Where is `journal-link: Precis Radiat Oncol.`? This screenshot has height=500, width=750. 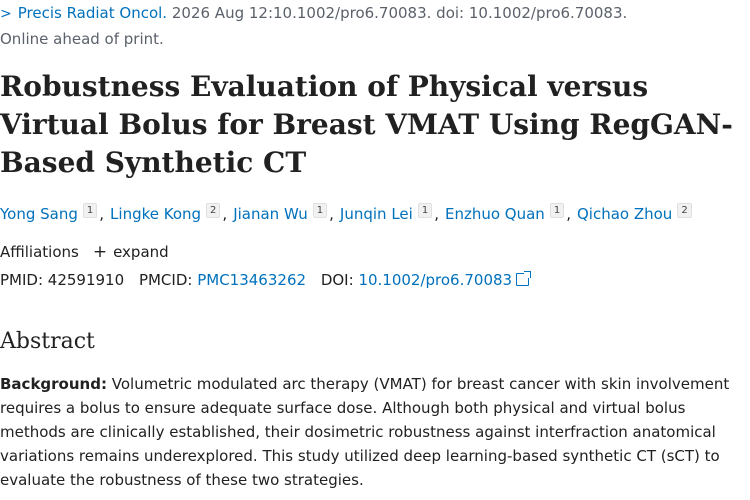
journal-link: Precis Radiat Oncol. is located at coordinates (92, 13).